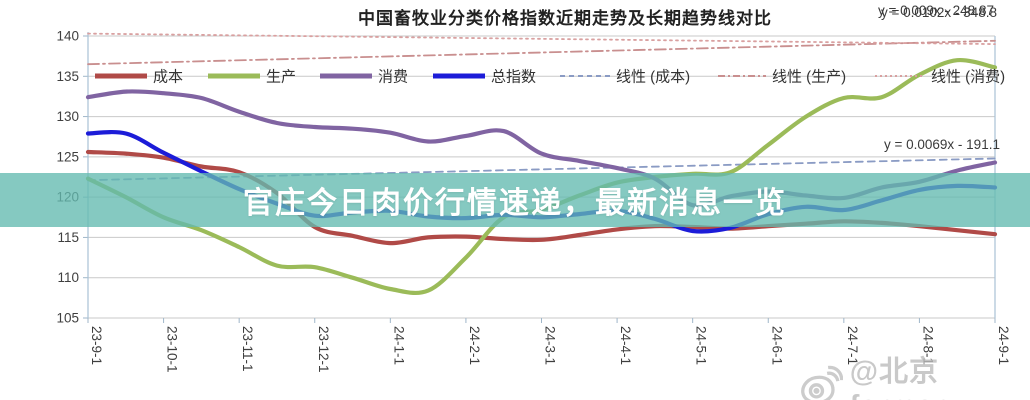 Image resolution: width=1030 pixels, height=400 pixels. Describe the element at coordinates (852, 345) in the screenshot. I see `xtick-label-24-7-1: 24-7-1` at that location.